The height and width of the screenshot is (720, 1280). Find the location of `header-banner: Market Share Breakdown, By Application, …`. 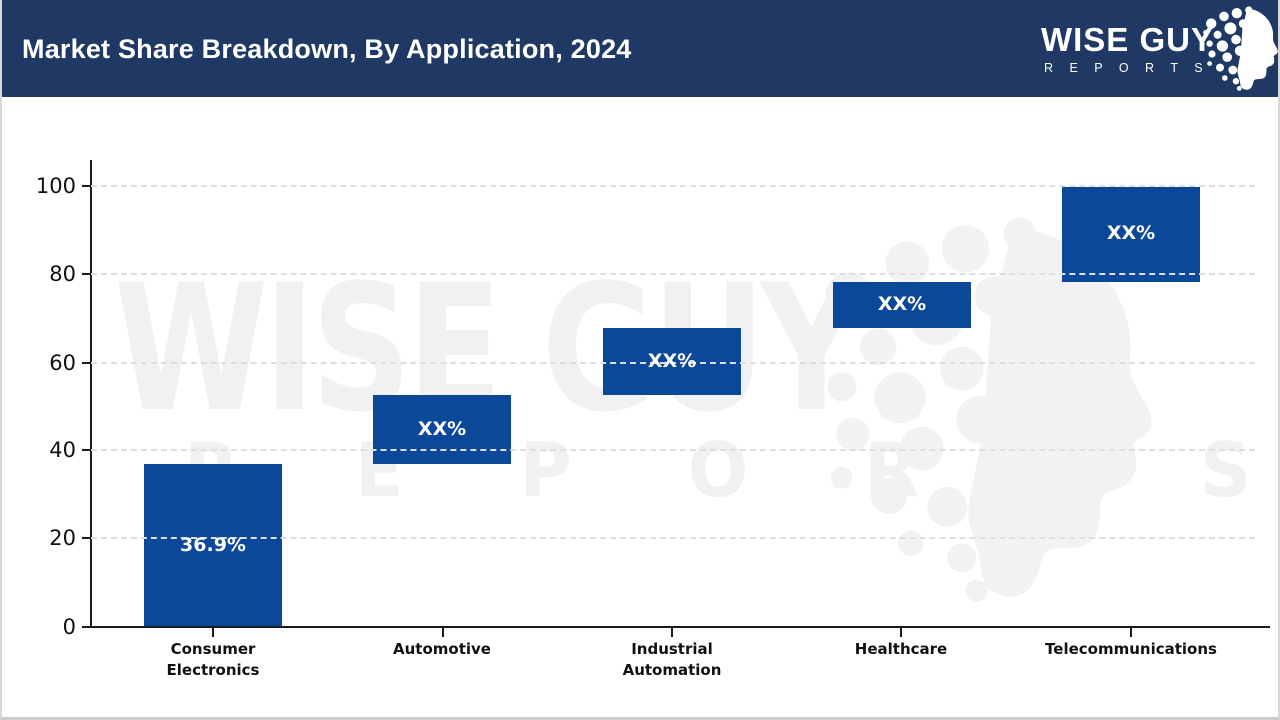

header-banner: Market Share Breakdown, By Application, … is located at coordinates (641, 48).